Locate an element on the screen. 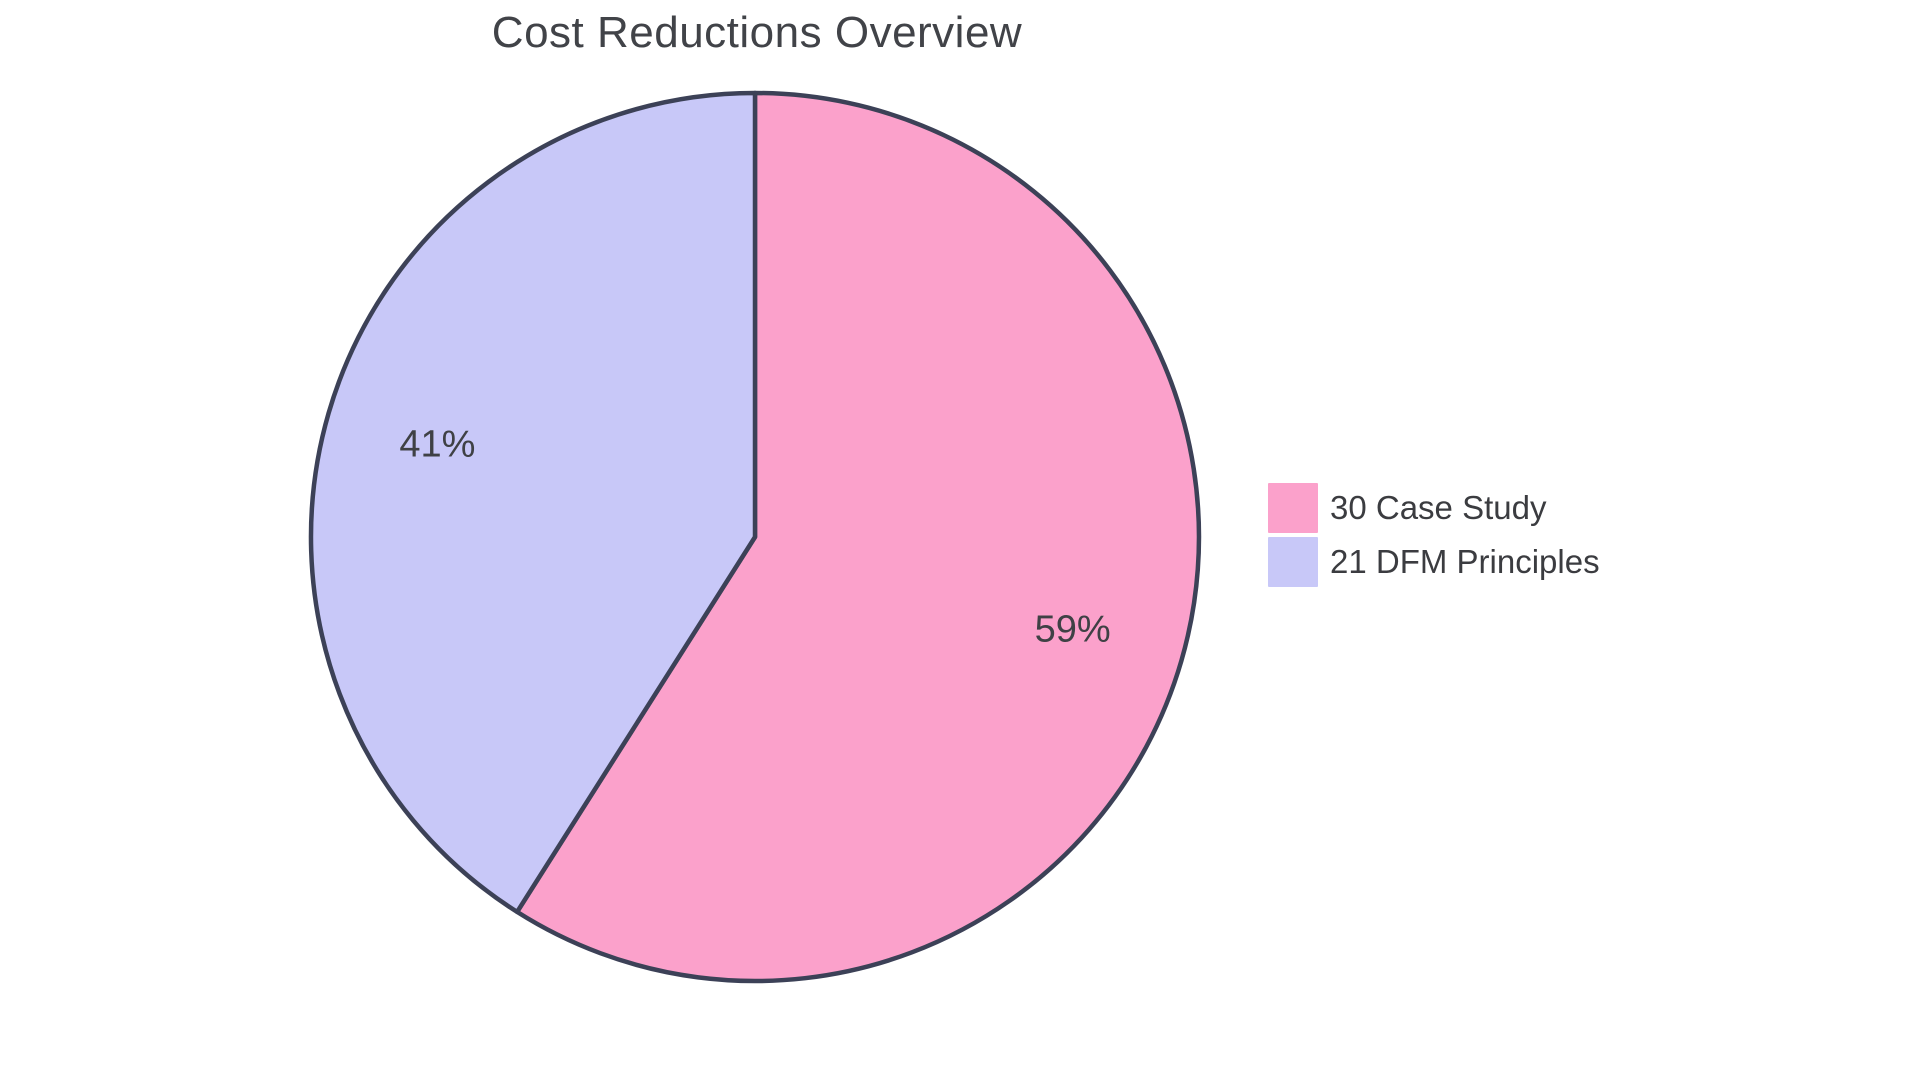 This screenshot has width=1920, height=1083. legend-row-1: 30 Case Study is located at coordinates (1434, 508).